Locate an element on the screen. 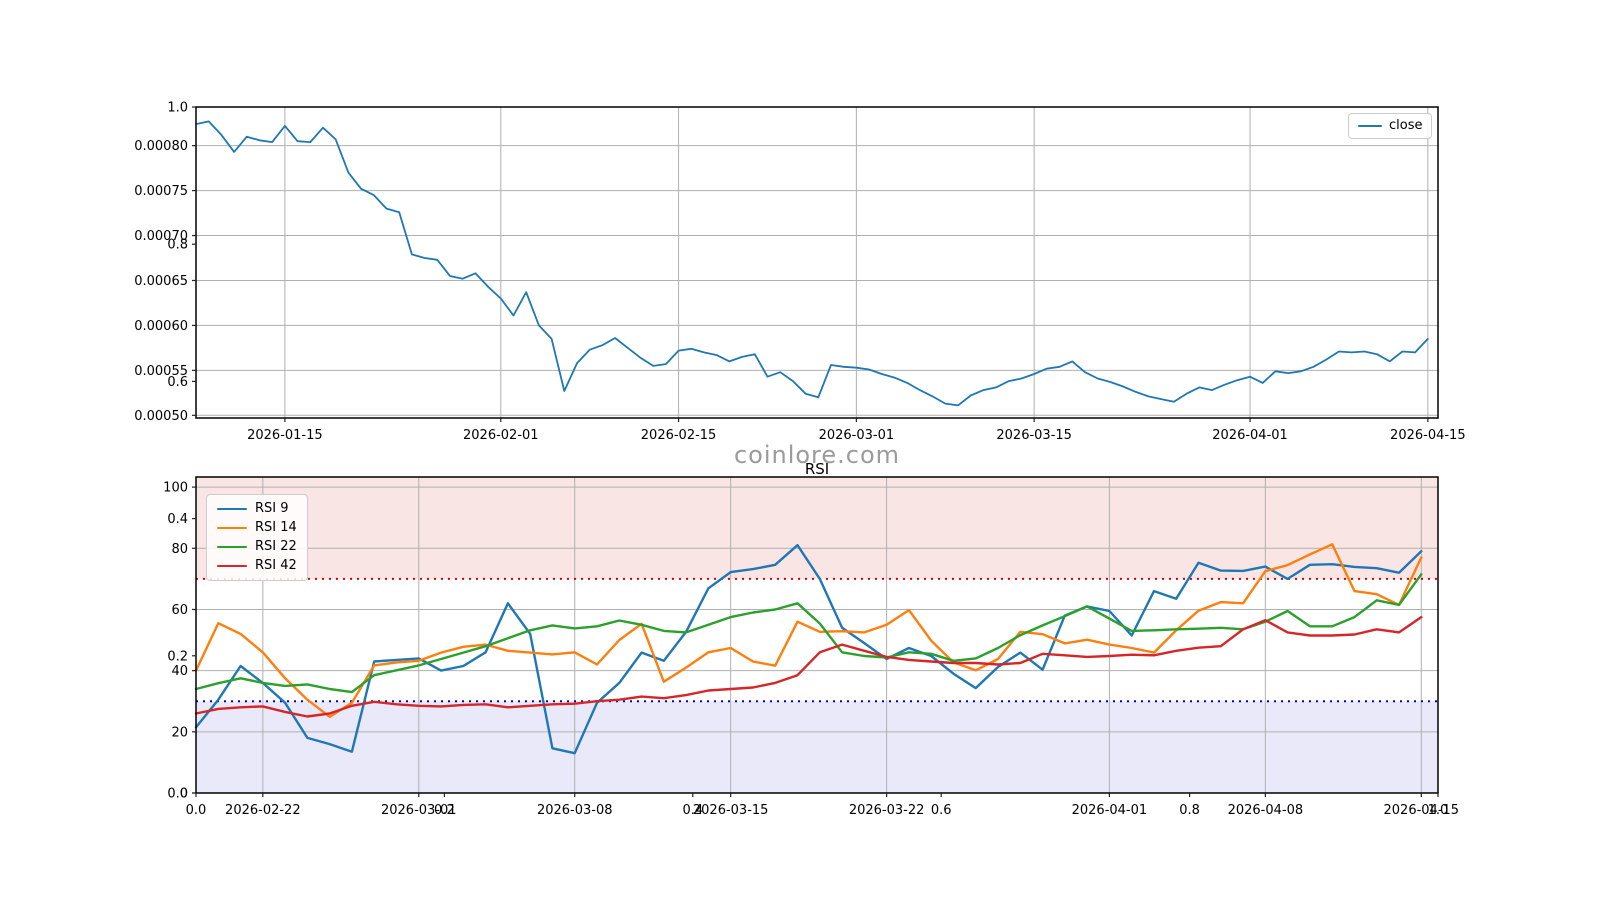  figure-x-tick-label: 0.2 is located at coordinates (444, 810).